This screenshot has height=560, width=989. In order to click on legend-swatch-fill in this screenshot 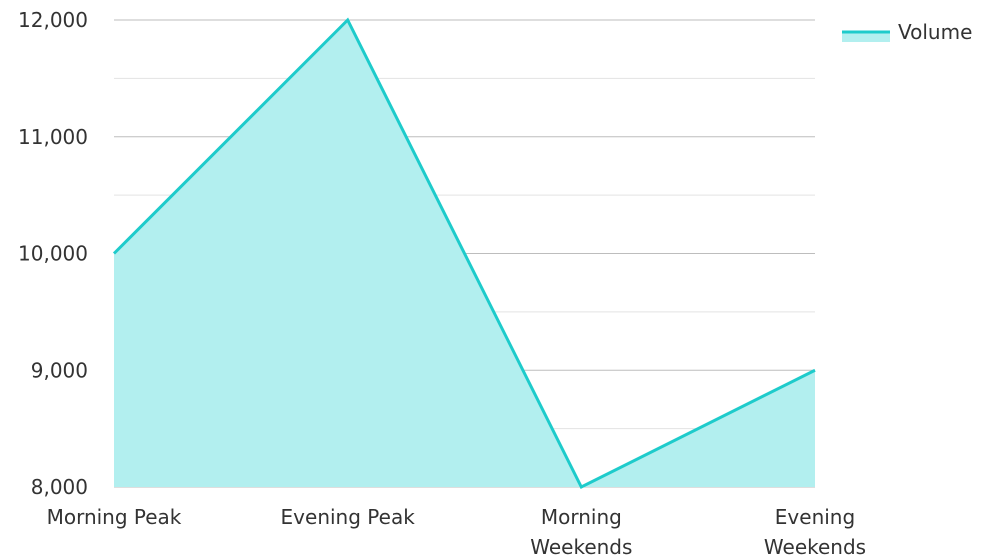, I will do `click(866, 37)`.